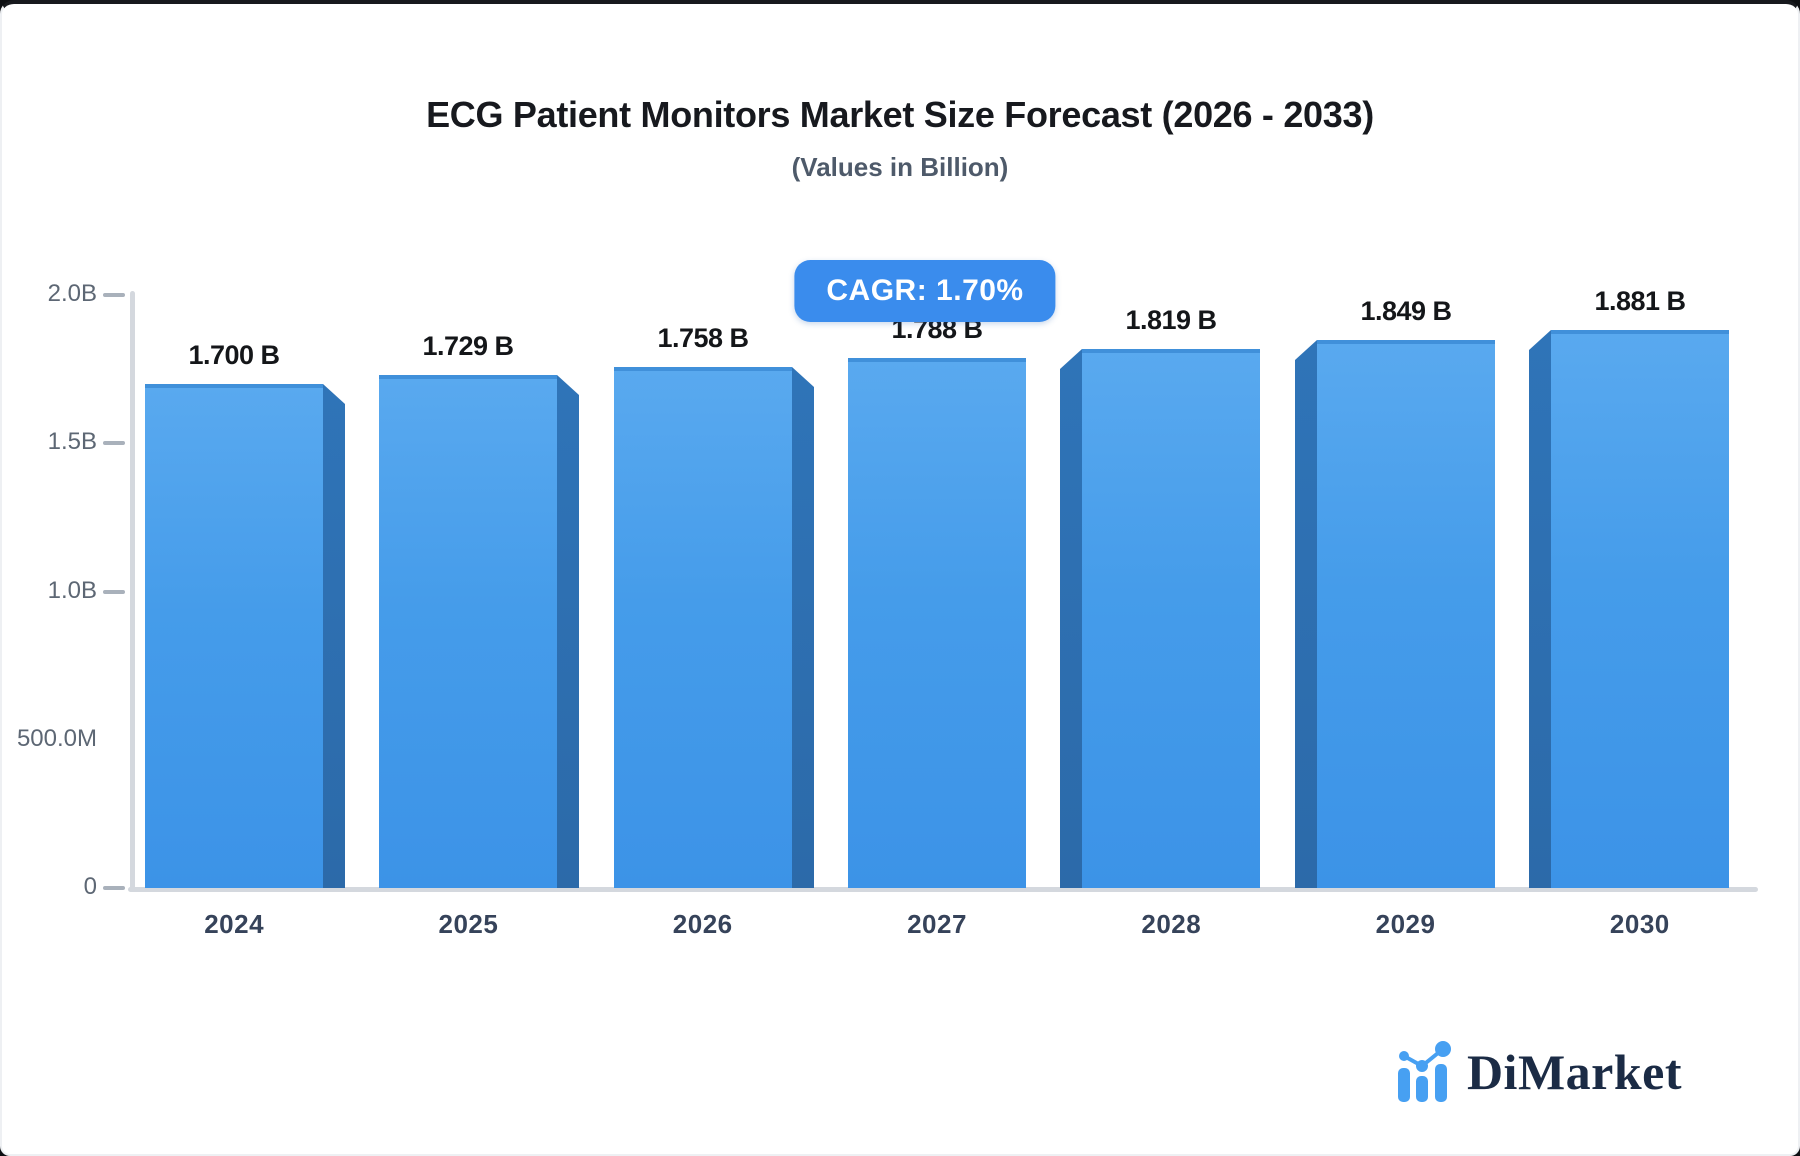 This screenshot has width=1800, height=1156. I want to click on bar-side-2026, so click(803, 627).